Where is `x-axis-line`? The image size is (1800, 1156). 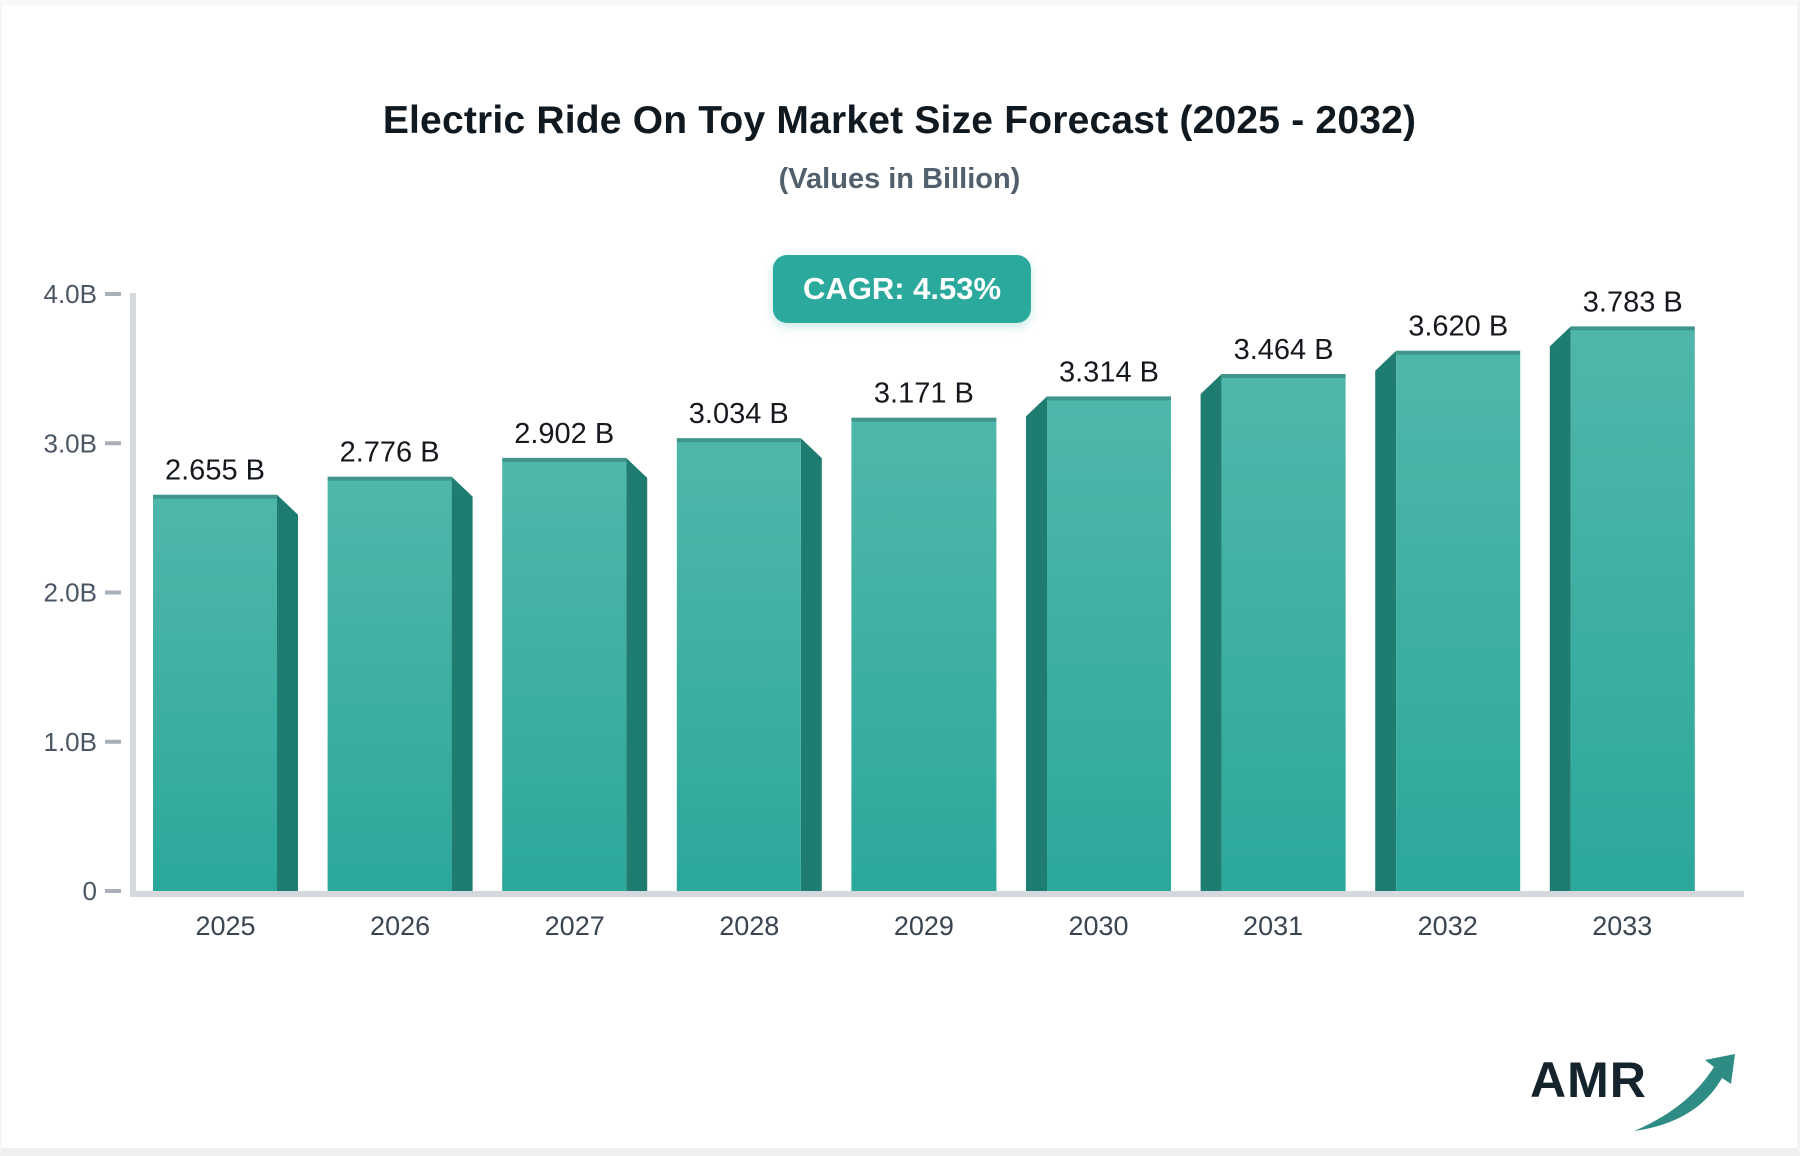 x-axis-line is located at coordinates (937, 894).